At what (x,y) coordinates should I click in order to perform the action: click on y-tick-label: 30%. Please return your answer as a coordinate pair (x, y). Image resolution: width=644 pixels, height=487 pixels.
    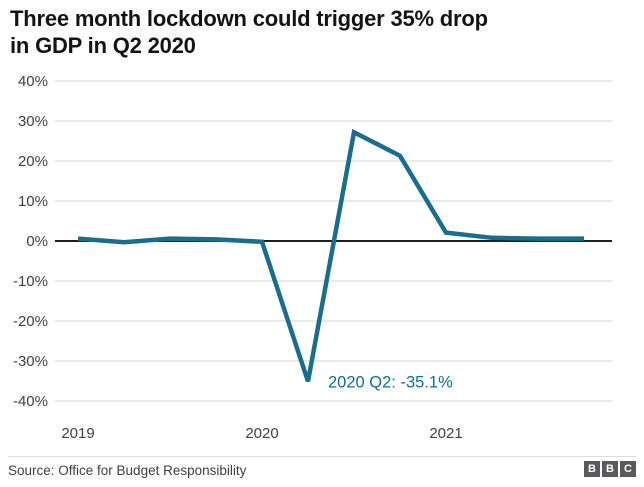
    Looking at the image, I should click on (33, 121).